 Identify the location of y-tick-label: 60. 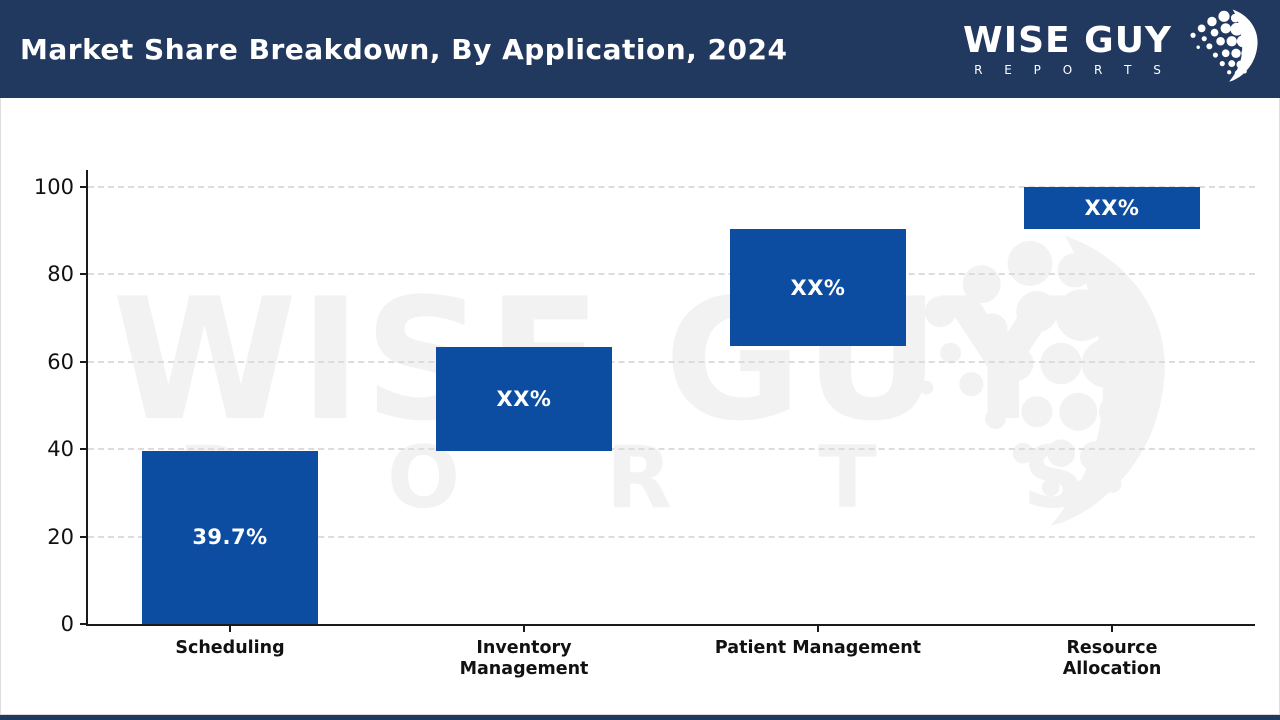
(60, 361).